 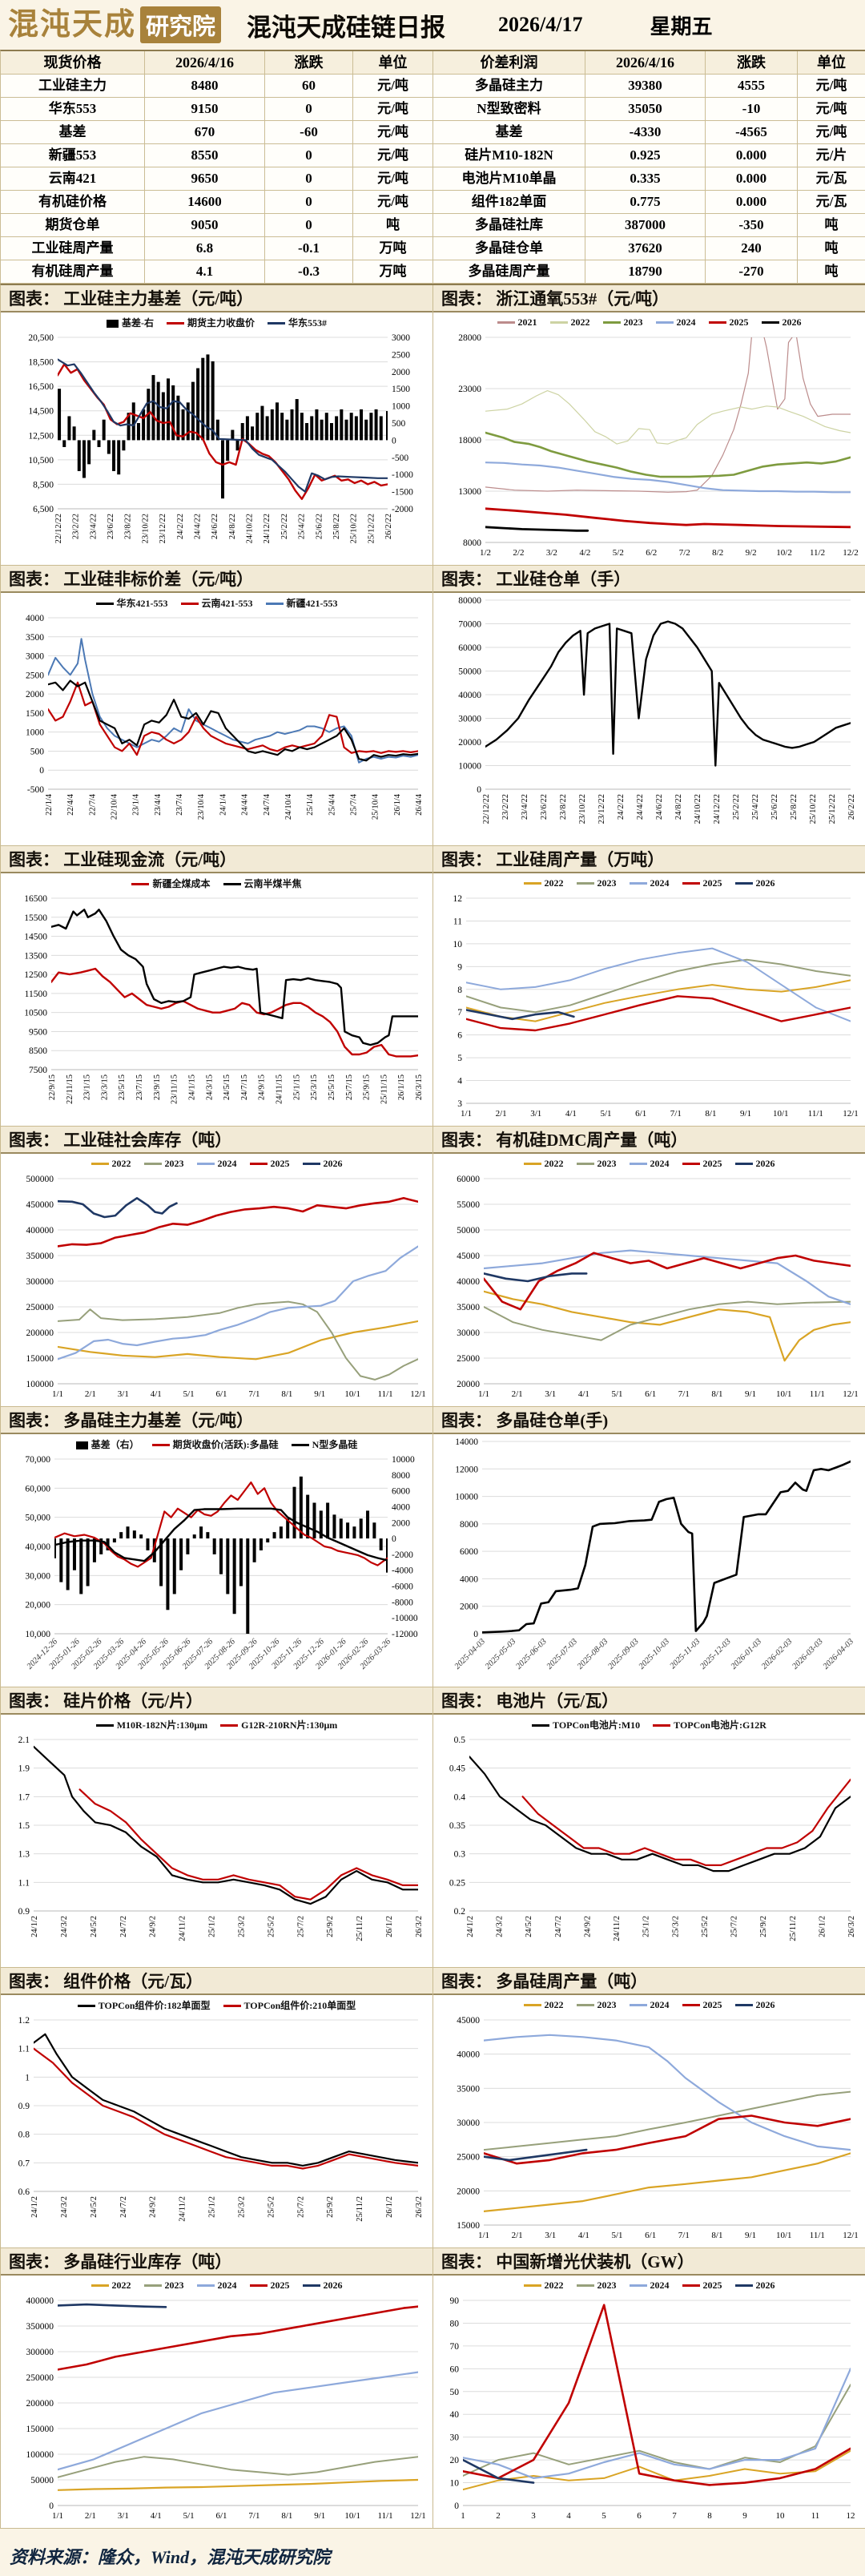 I want to click on legend-item: 2026, so click(x=322, y=1164).